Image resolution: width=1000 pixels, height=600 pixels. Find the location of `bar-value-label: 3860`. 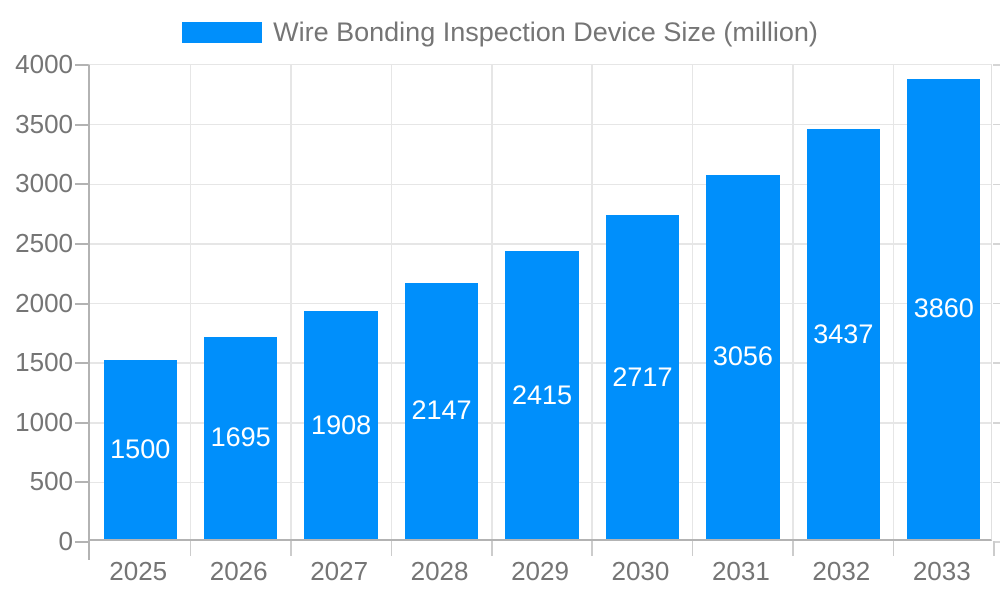

bar-value-label: 3860 is located at coordinates (943, 308).